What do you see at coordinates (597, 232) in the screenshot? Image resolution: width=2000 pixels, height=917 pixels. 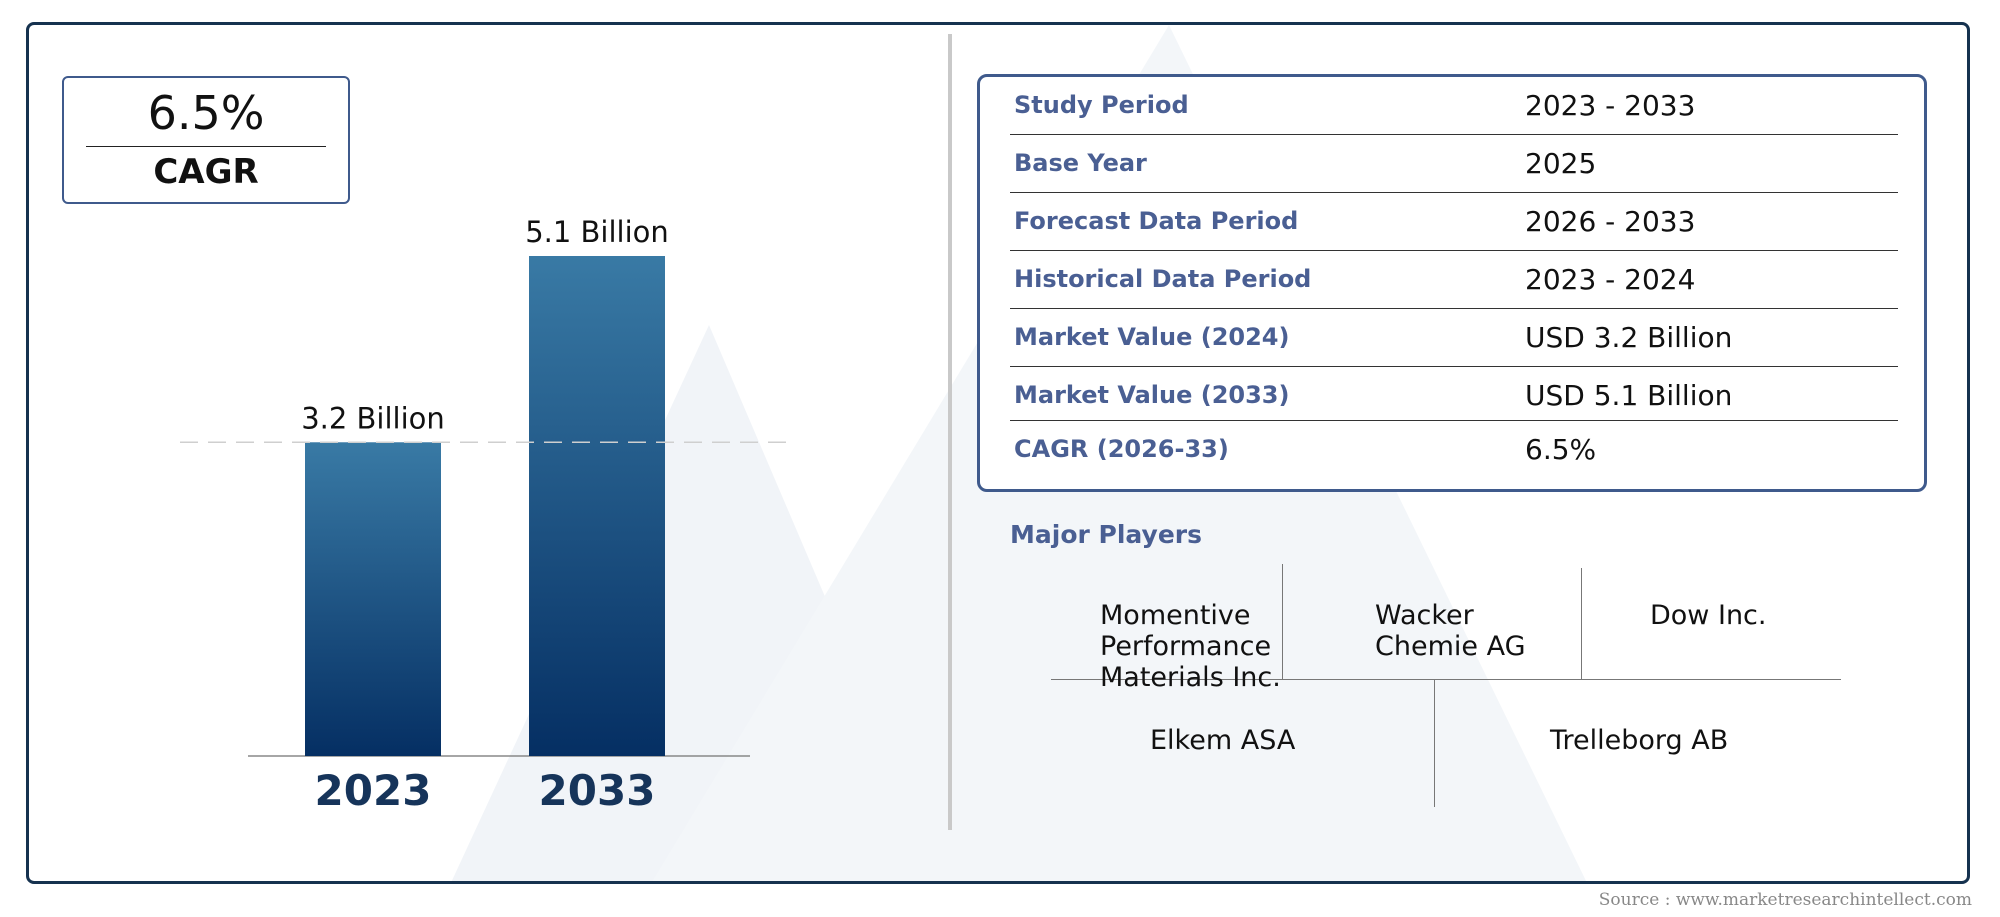 I see `data-label: 5.1 Billion` at bounding box center [597, 232].